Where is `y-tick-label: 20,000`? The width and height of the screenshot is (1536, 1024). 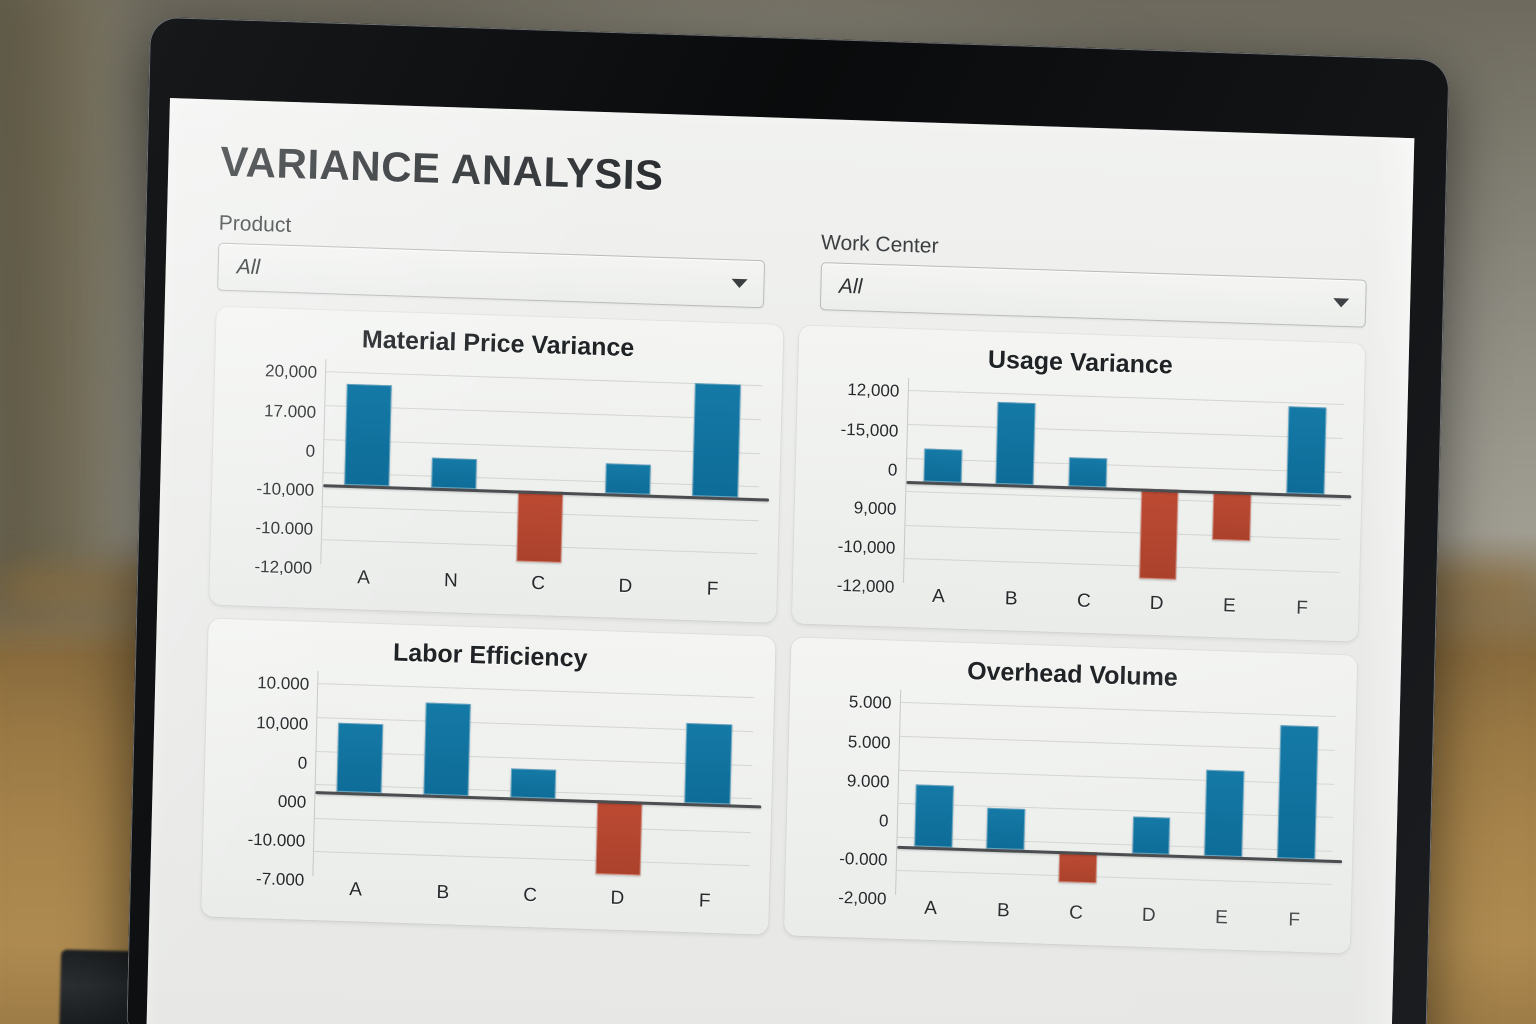 y-tick-label: 20,000 is located at coordinates (291, 372).